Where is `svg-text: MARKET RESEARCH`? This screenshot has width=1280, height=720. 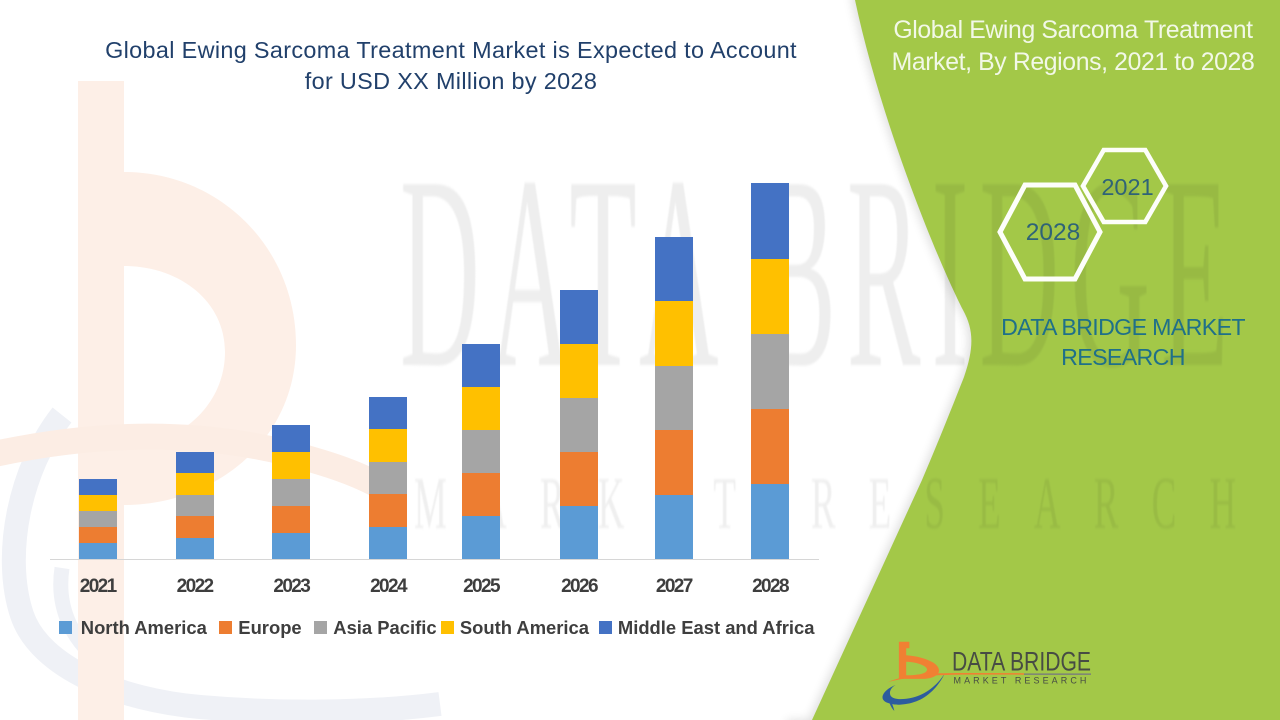
svg-text: MARKET RESEARCH is located at coordinates (1022, 681).